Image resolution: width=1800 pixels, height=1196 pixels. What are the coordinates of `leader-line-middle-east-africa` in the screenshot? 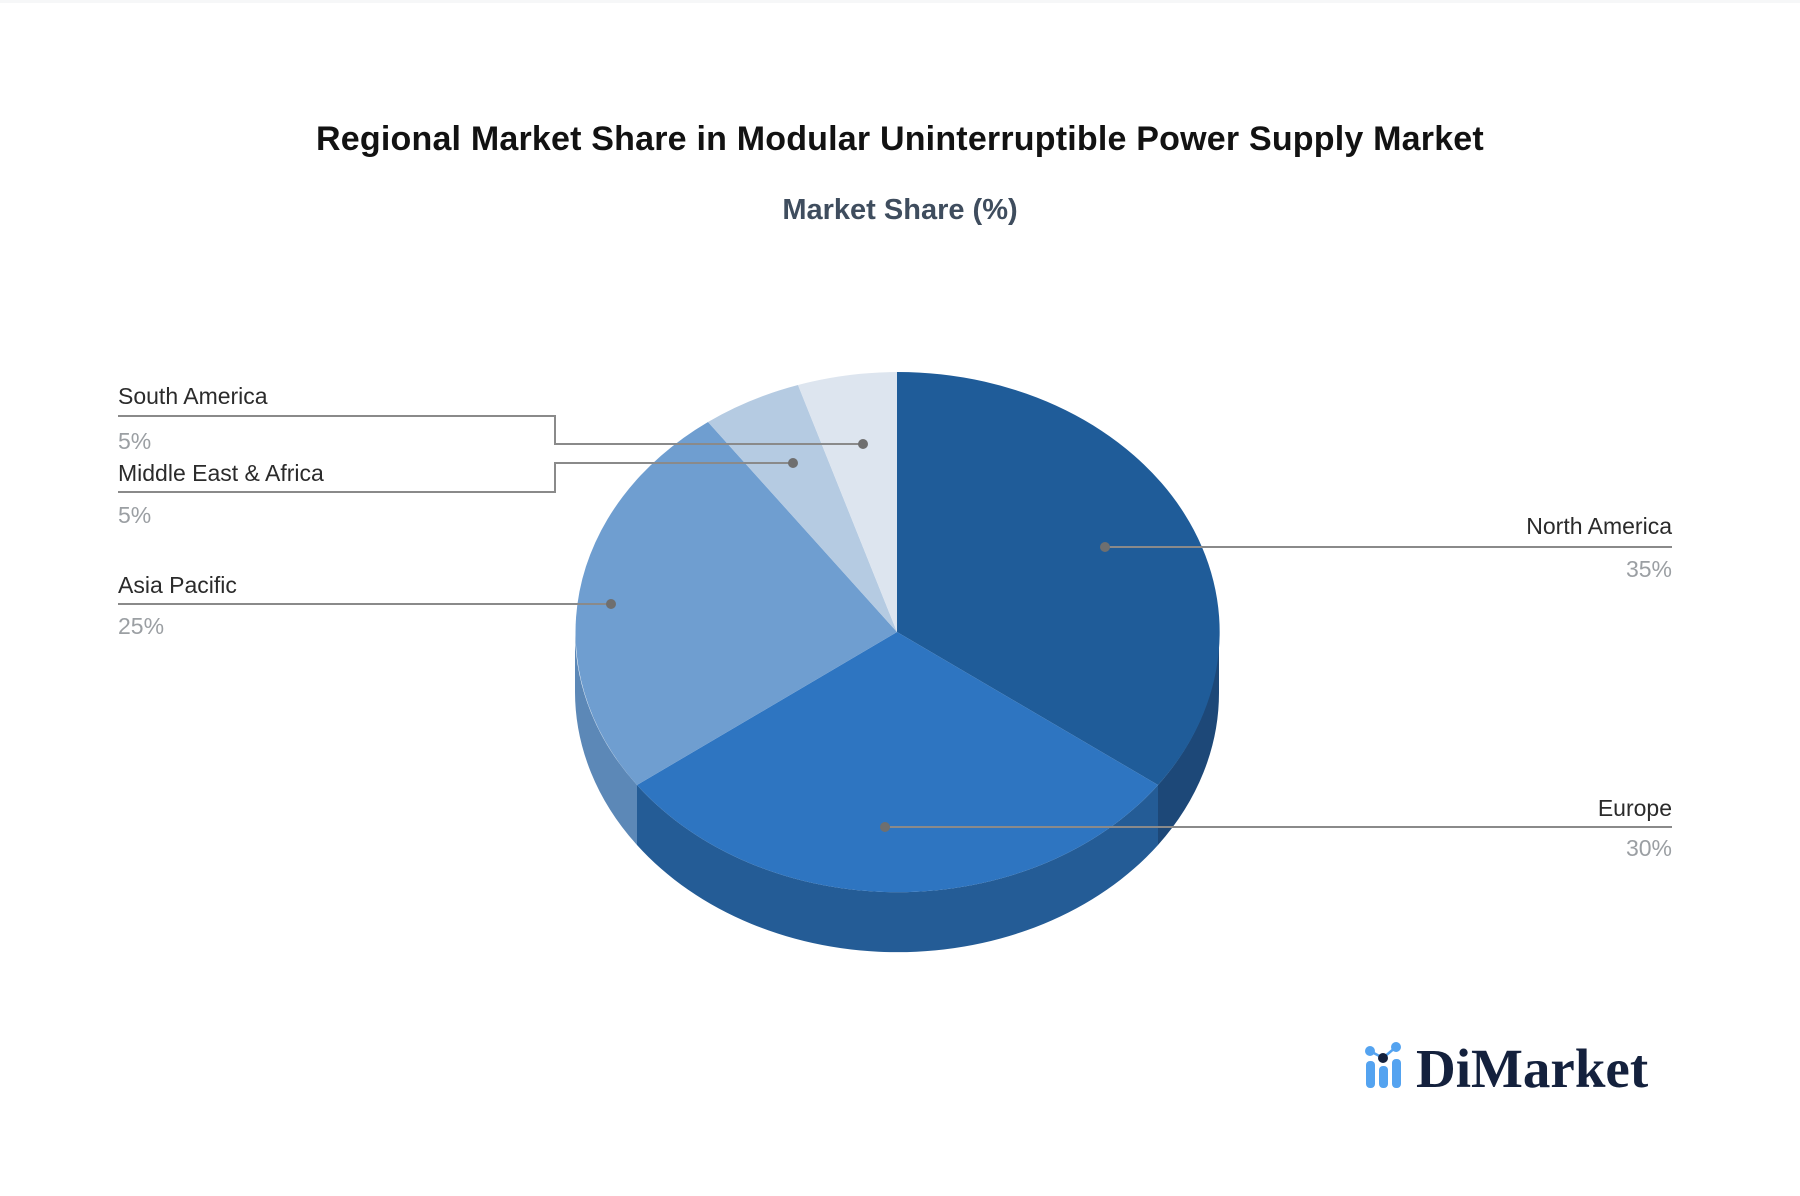 It's located at (455, 477).